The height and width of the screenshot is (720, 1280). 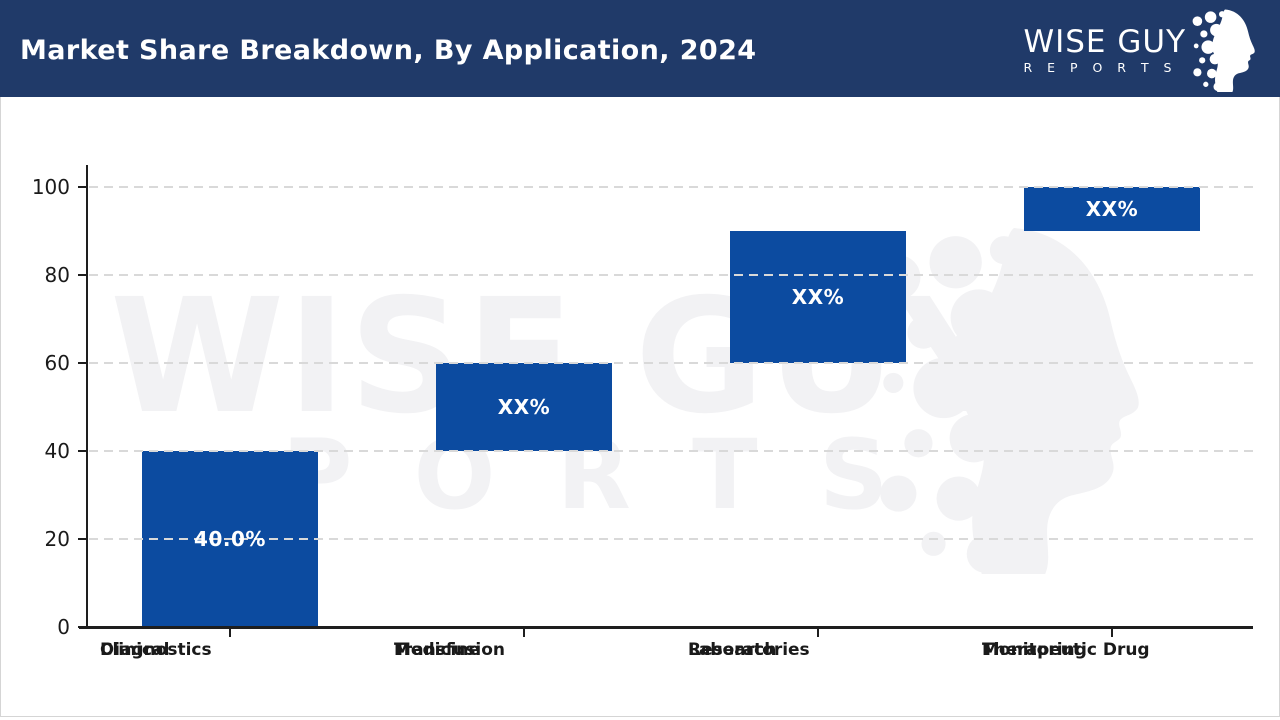 I want to click on x-category-line: Laboratories, so click(x=749, y=650).